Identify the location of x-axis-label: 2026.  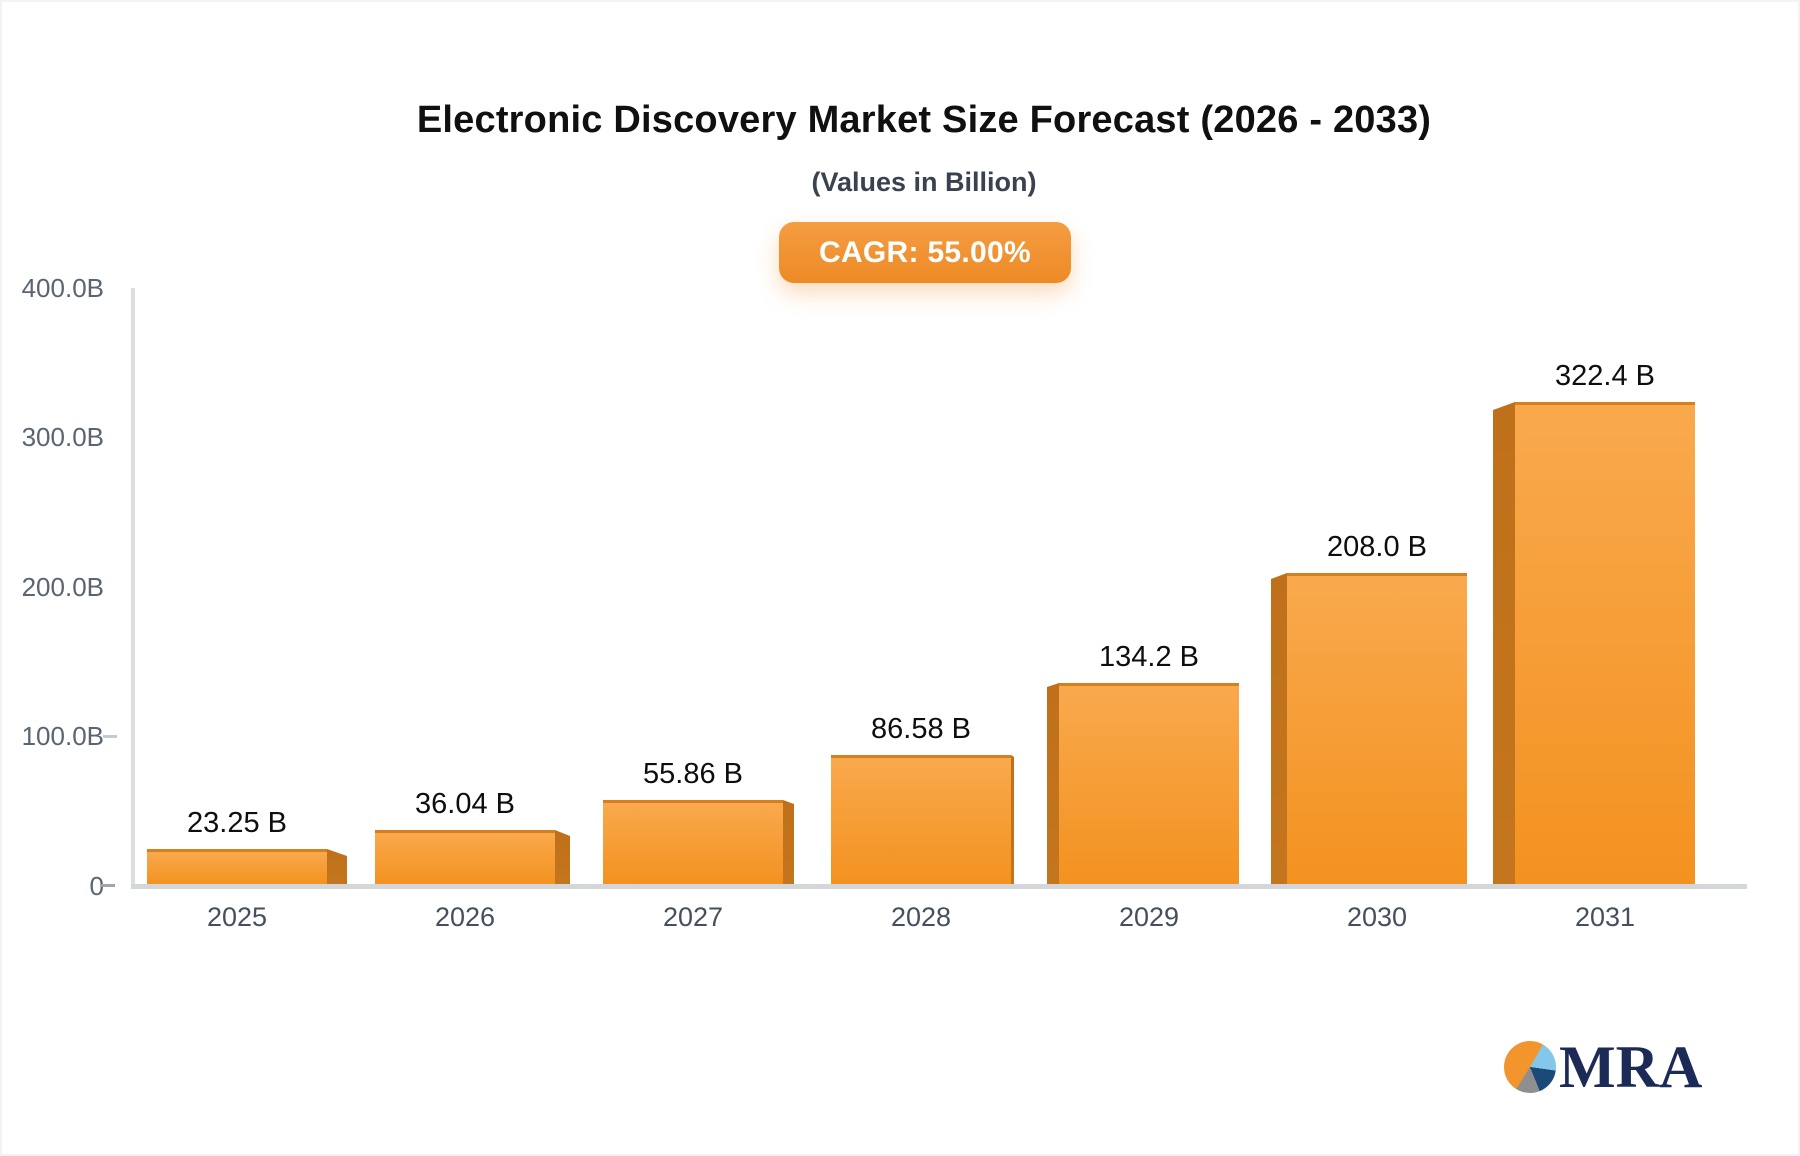
(465, 917).